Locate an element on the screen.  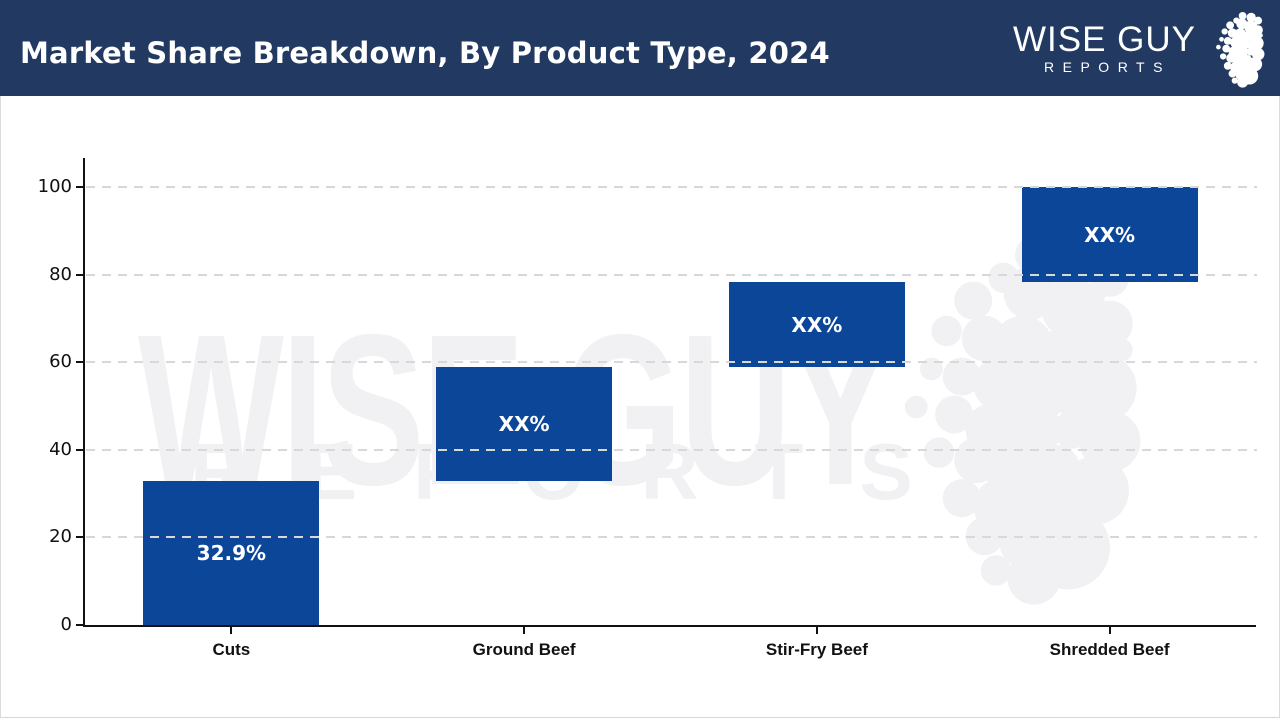
logo-text: WISE GUY REPORTS is located at coordinates (1104, 48).